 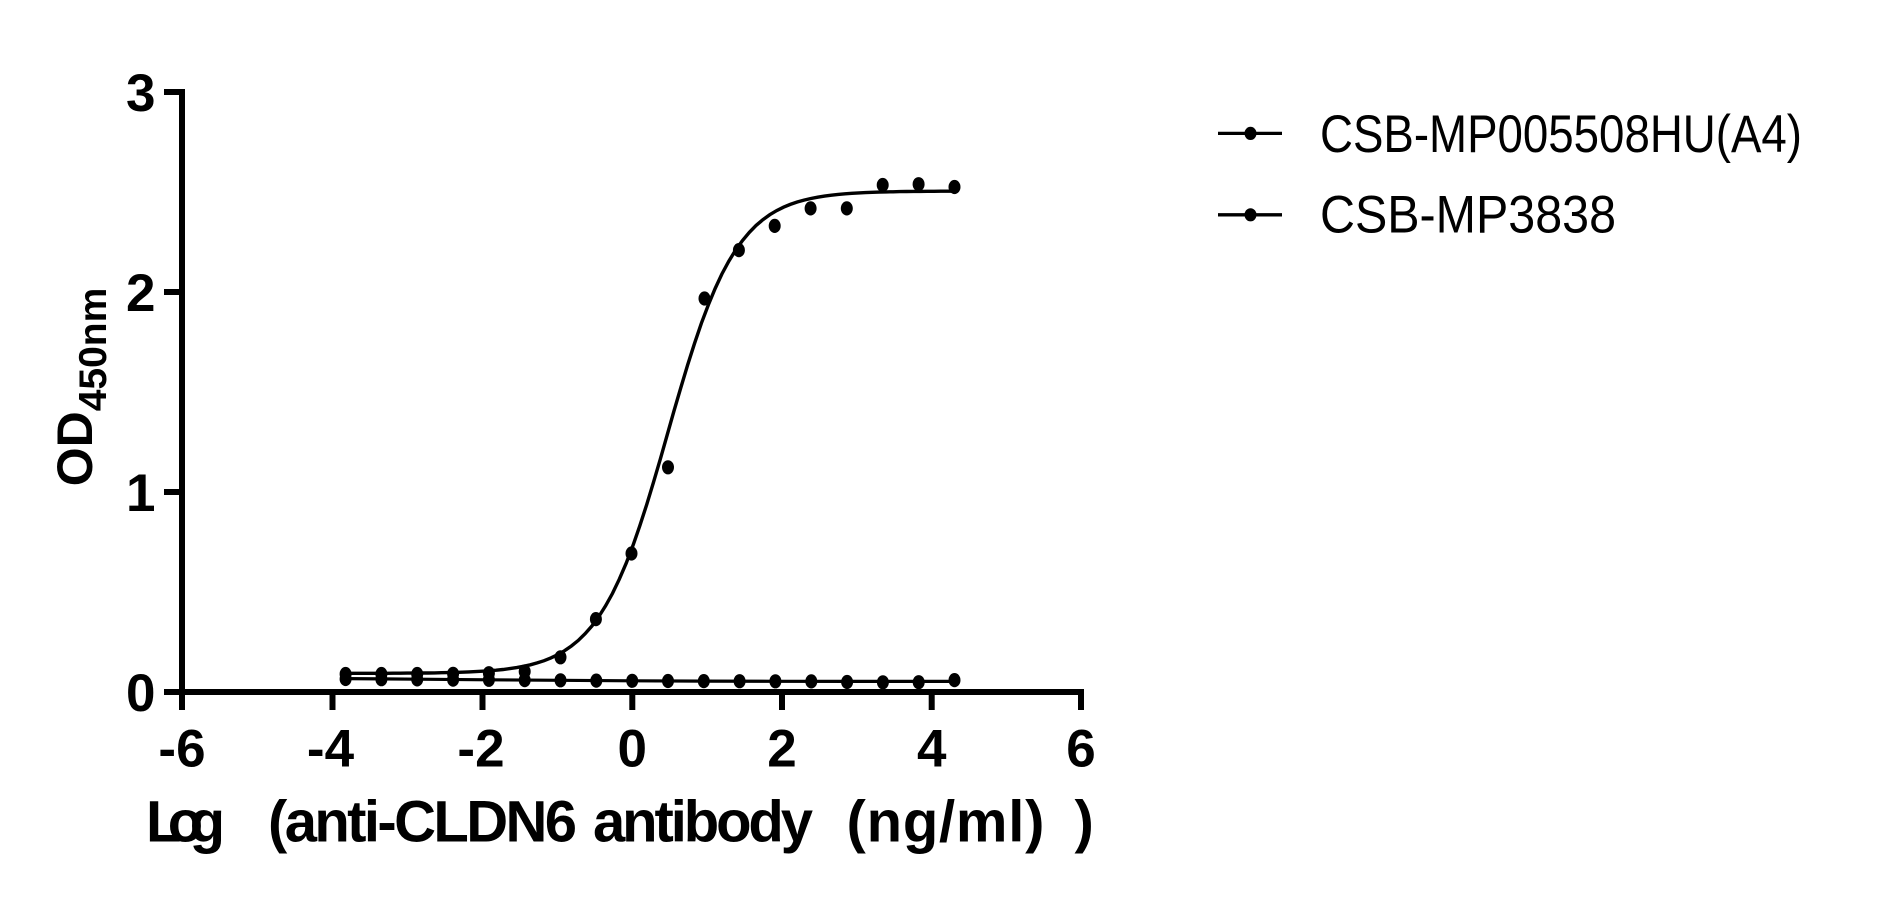 I want to click on svg-text: Log, so click(x=185, y=822).